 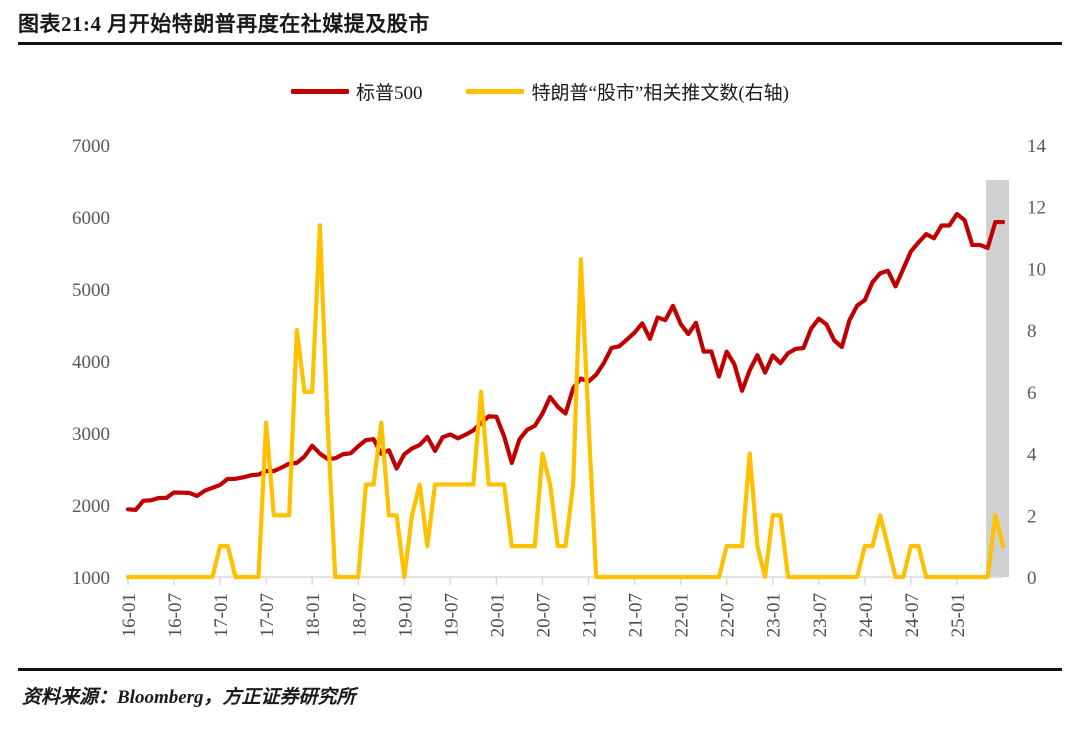 What do you see at coordinates (389, 93) in the screenshot?
I see `legend-label-sp500: 标普500` at bounding box center [389, 93].